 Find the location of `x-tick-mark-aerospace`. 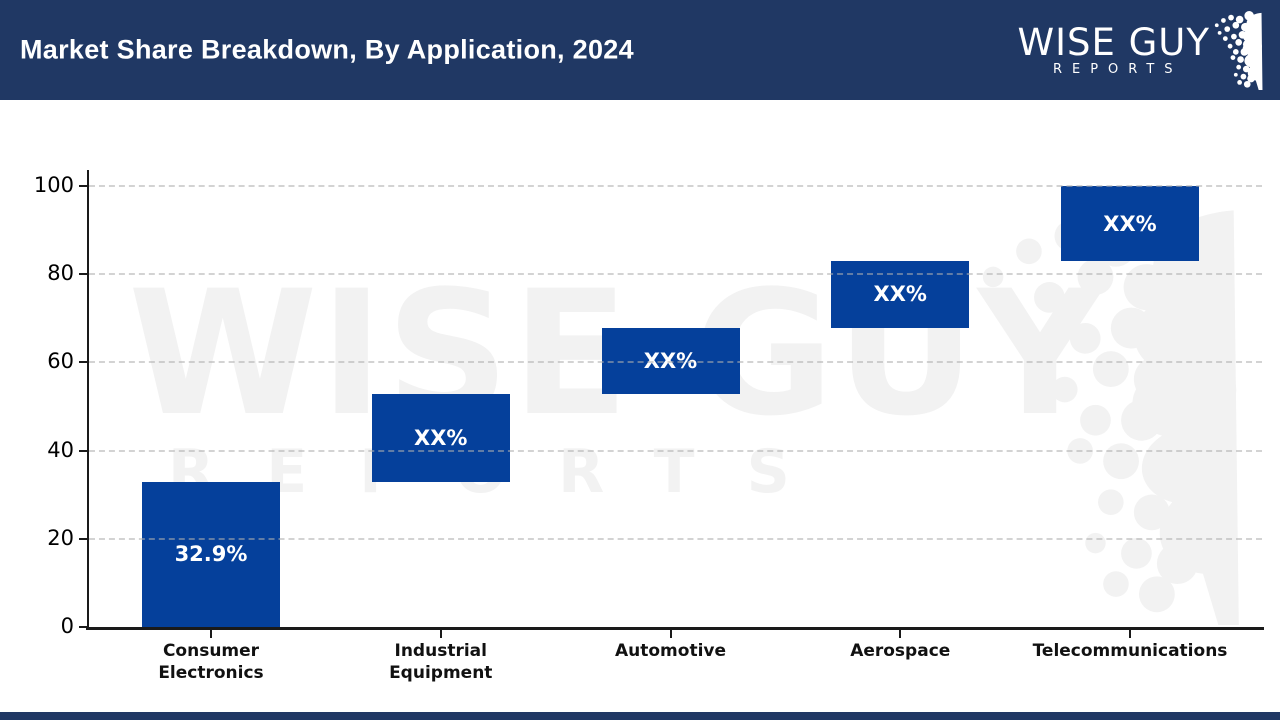

x-tick-mark-aerospace is located at coordinates (900, 634).